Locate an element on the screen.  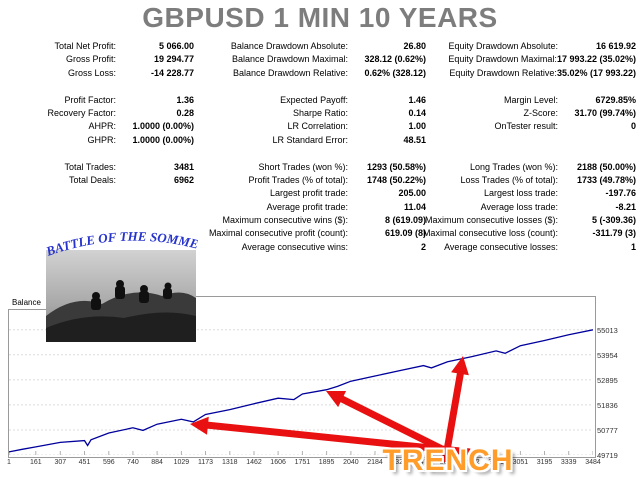
y-axis-label: 52895 is located at coordinates (607, 380).